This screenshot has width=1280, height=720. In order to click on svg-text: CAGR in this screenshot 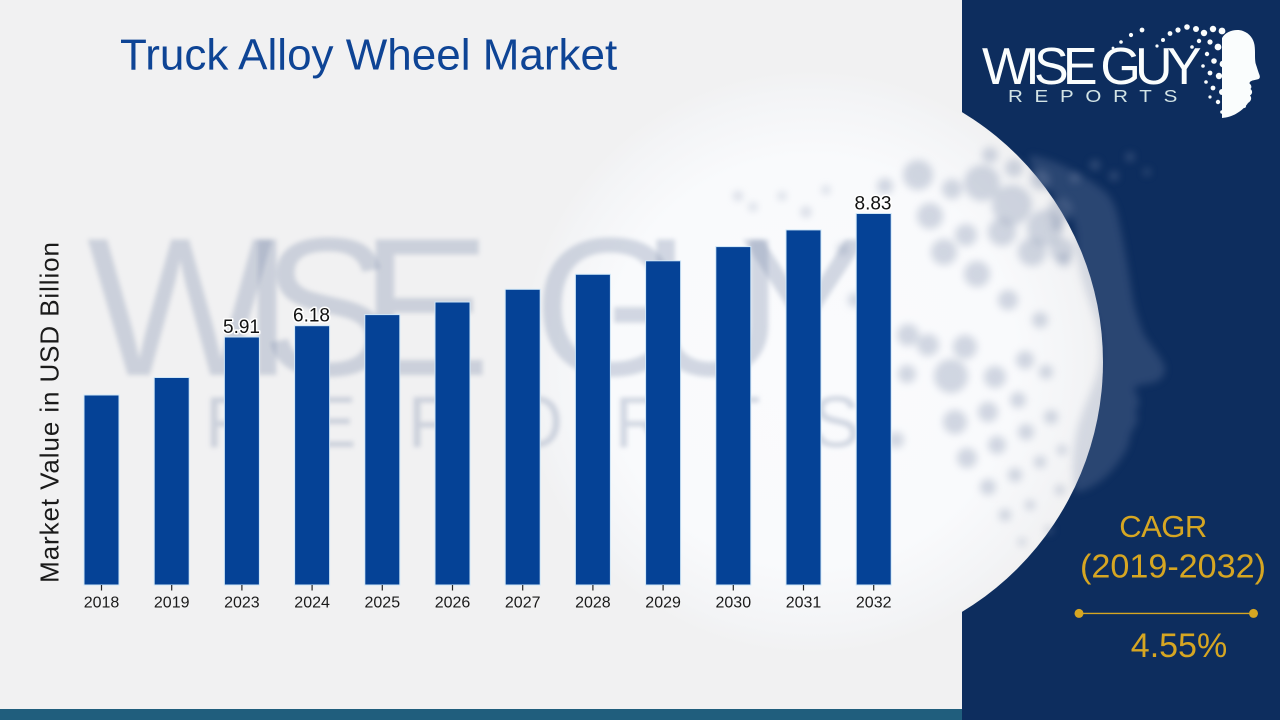, I will do `click(1163, 526)`.